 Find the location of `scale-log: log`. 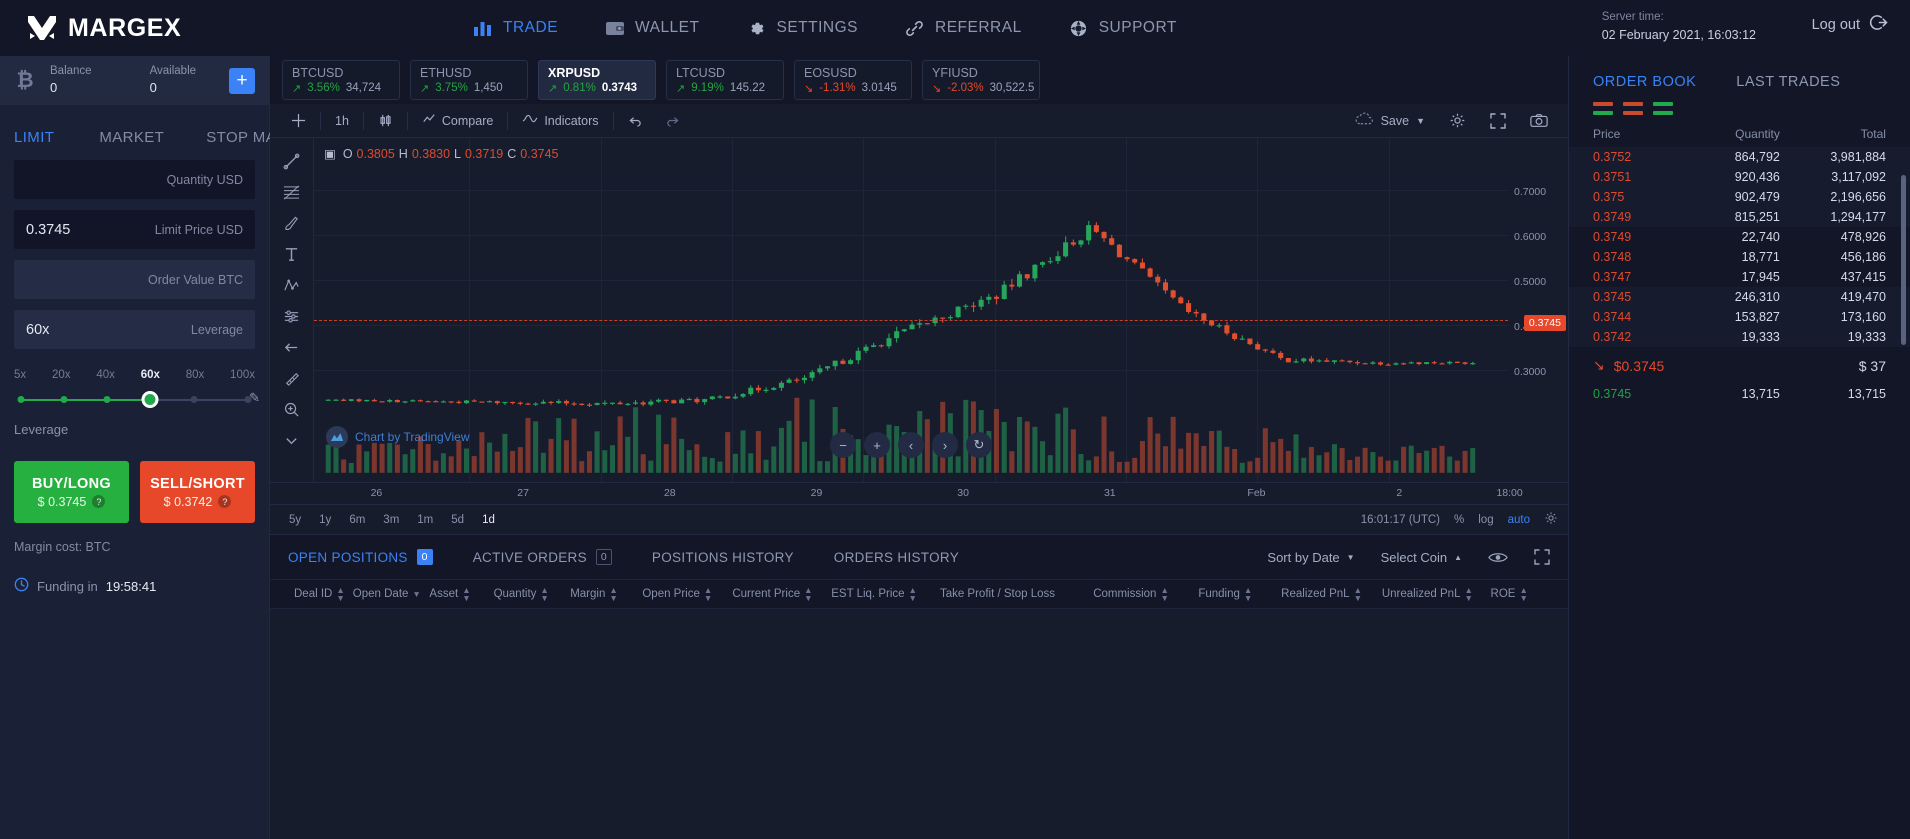

scale-log: log is located at coordinates (1486, 519).